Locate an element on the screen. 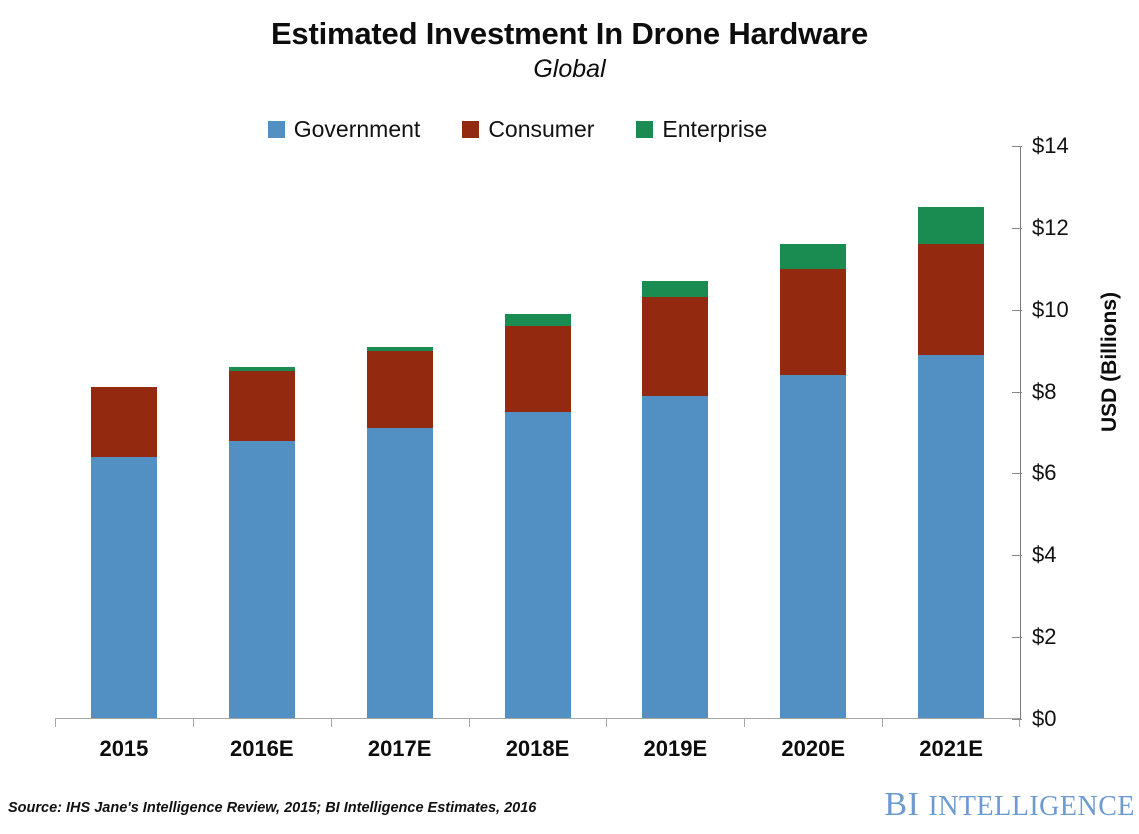 The width and height of the screenshot is (1139, 834). x-axis-label: 2019E is located at coordinates (675, 748).